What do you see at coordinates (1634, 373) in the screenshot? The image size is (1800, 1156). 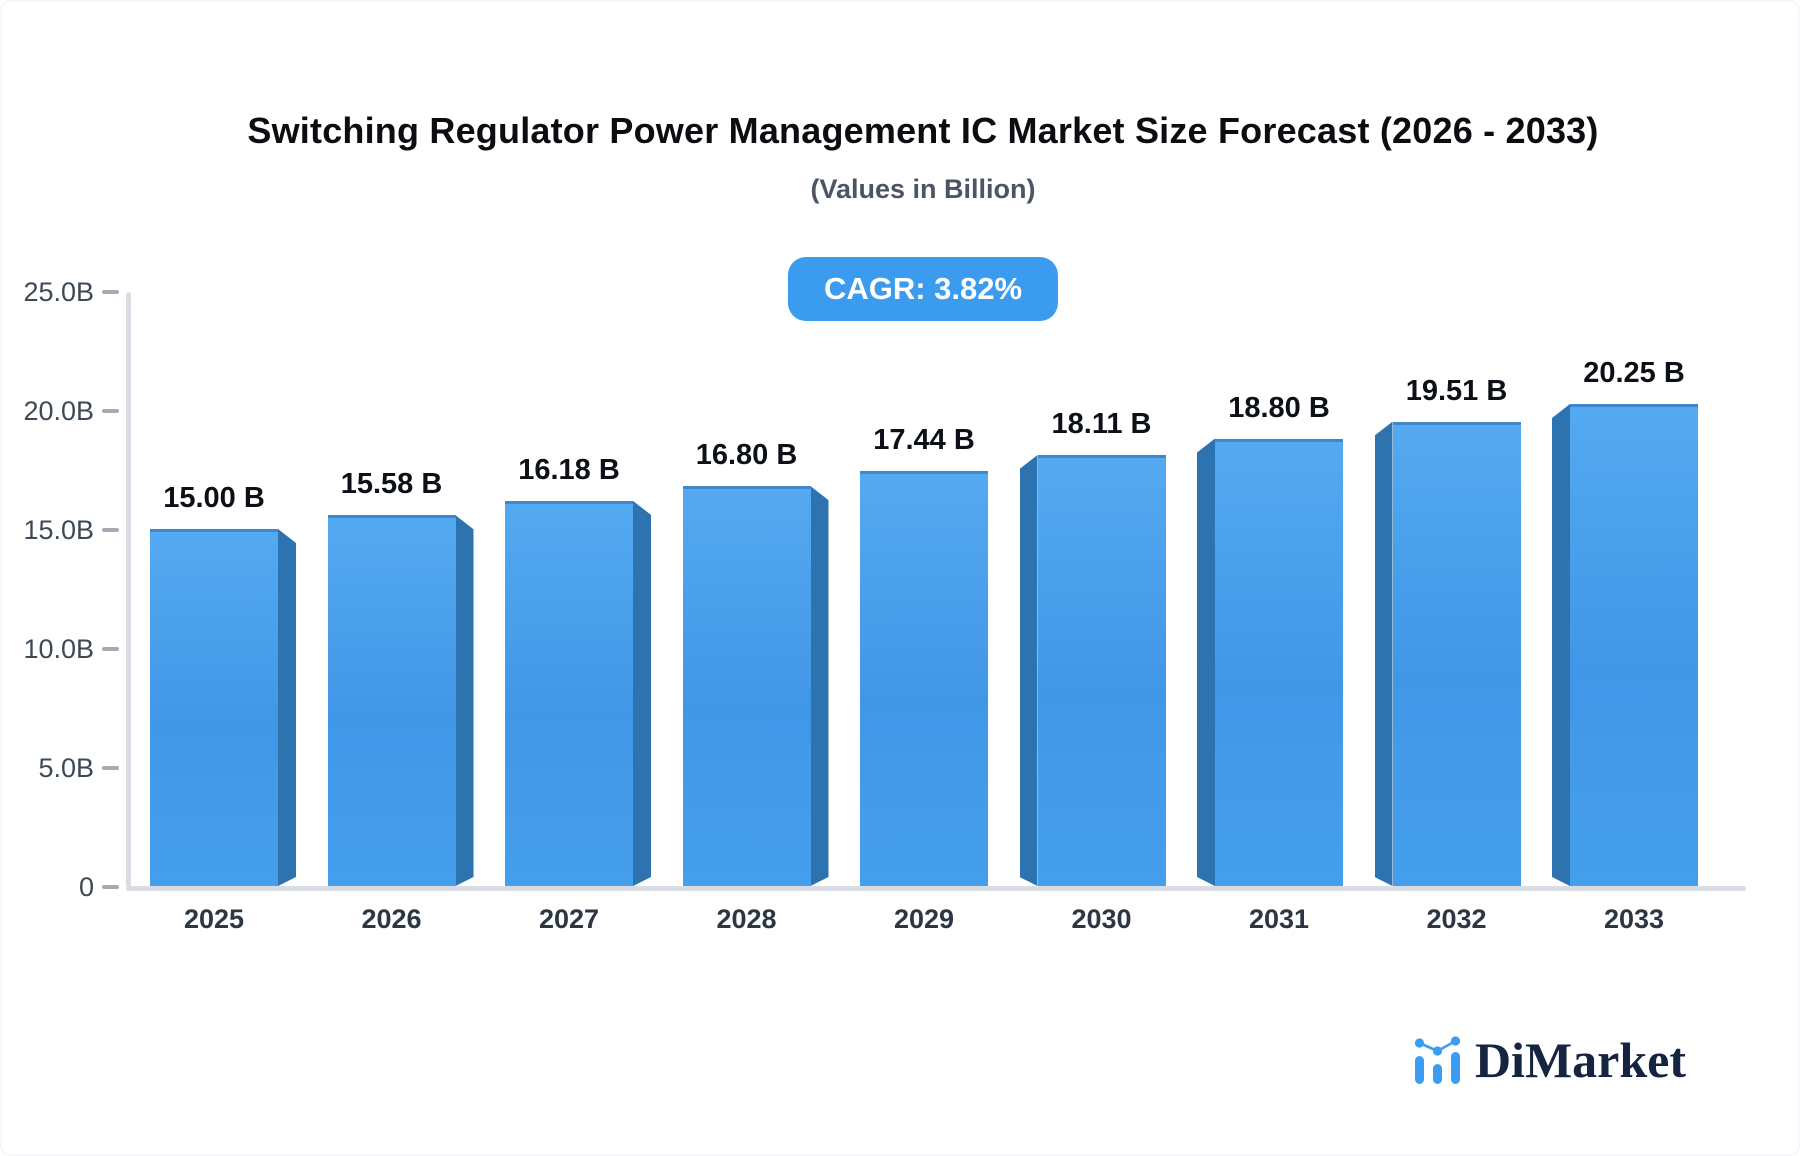 I see `bar-value-label: 20.25 B` at bounding box center [1634, 373].